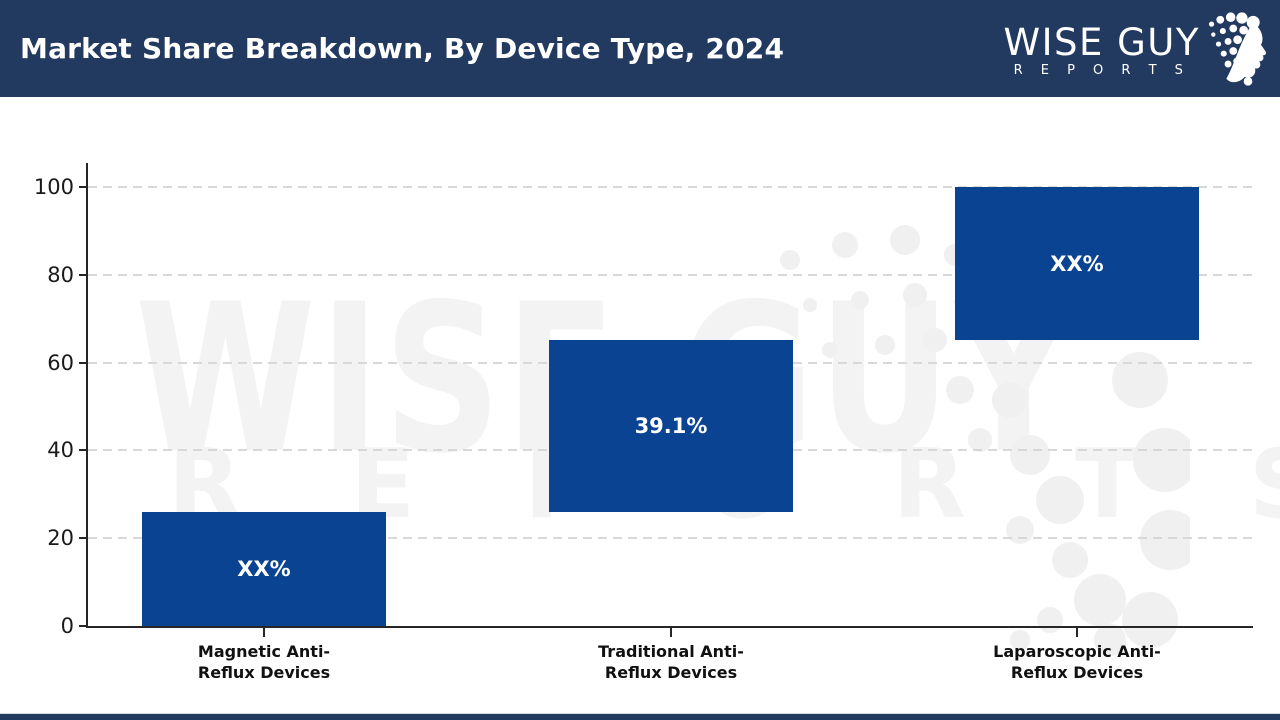 The width and height of the screenshot is (1280, 720). What do you see at coordinates (671, 662) in the screenshot?
I see `x-category-label-1: Traditional Anti- Reflux Devices` at bounding box center [671, 662].